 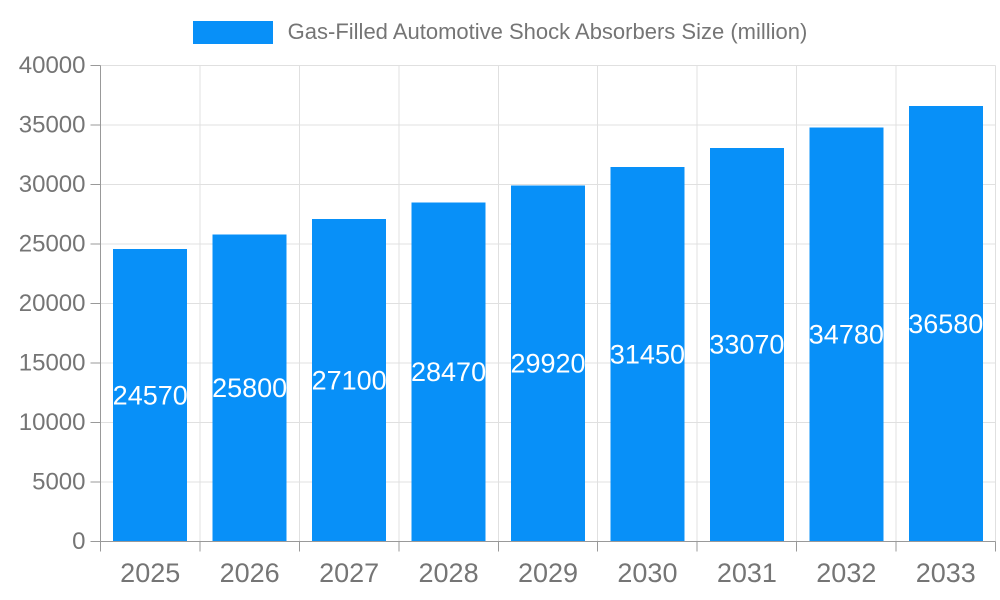 I want to click on bar-value-label: 27100, so click(x=349, y=380).